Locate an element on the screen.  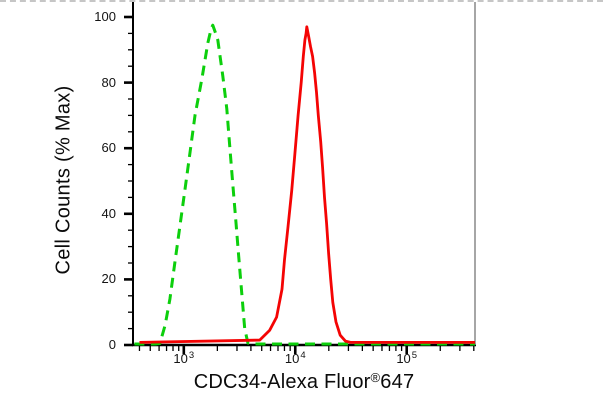
x-axis-title: CDC34-Alexa Fluor®647 is located at coordinates (304, 382).